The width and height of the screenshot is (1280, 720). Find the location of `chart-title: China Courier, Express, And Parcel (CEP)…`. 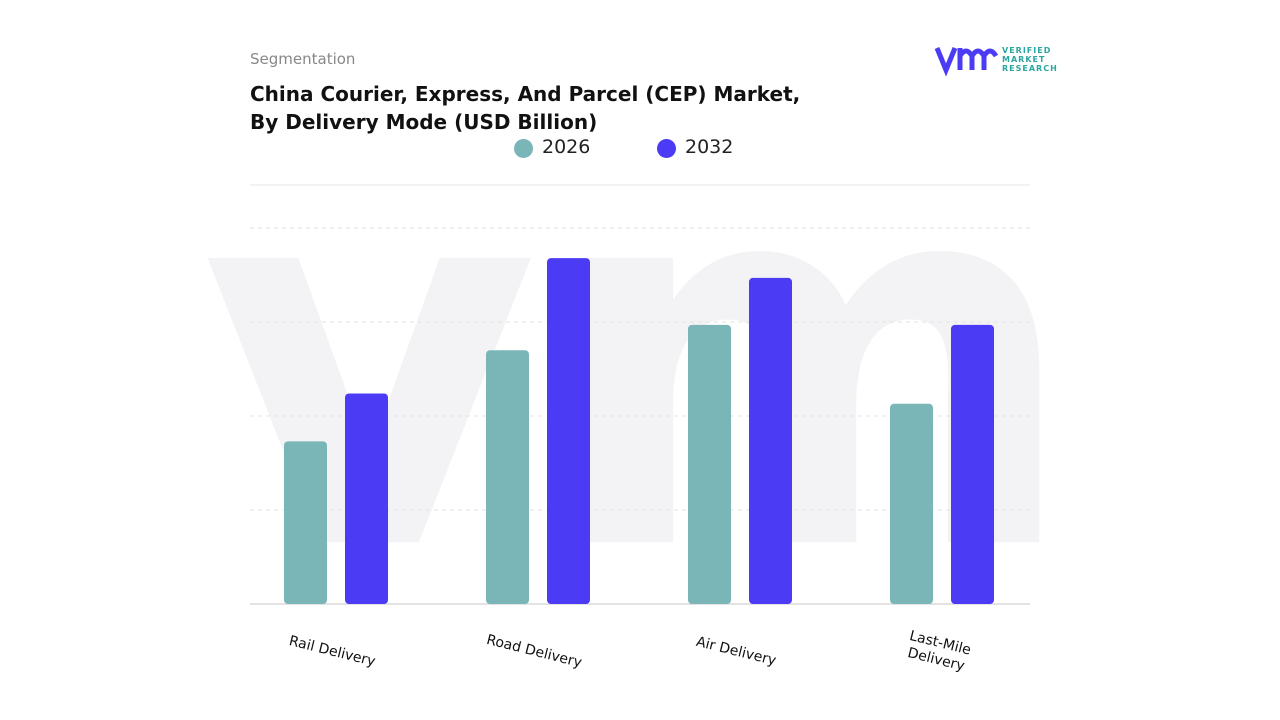

chart-title: China Courier, Express, And Parcel (CEP)… is located at coordinates (525, 94).